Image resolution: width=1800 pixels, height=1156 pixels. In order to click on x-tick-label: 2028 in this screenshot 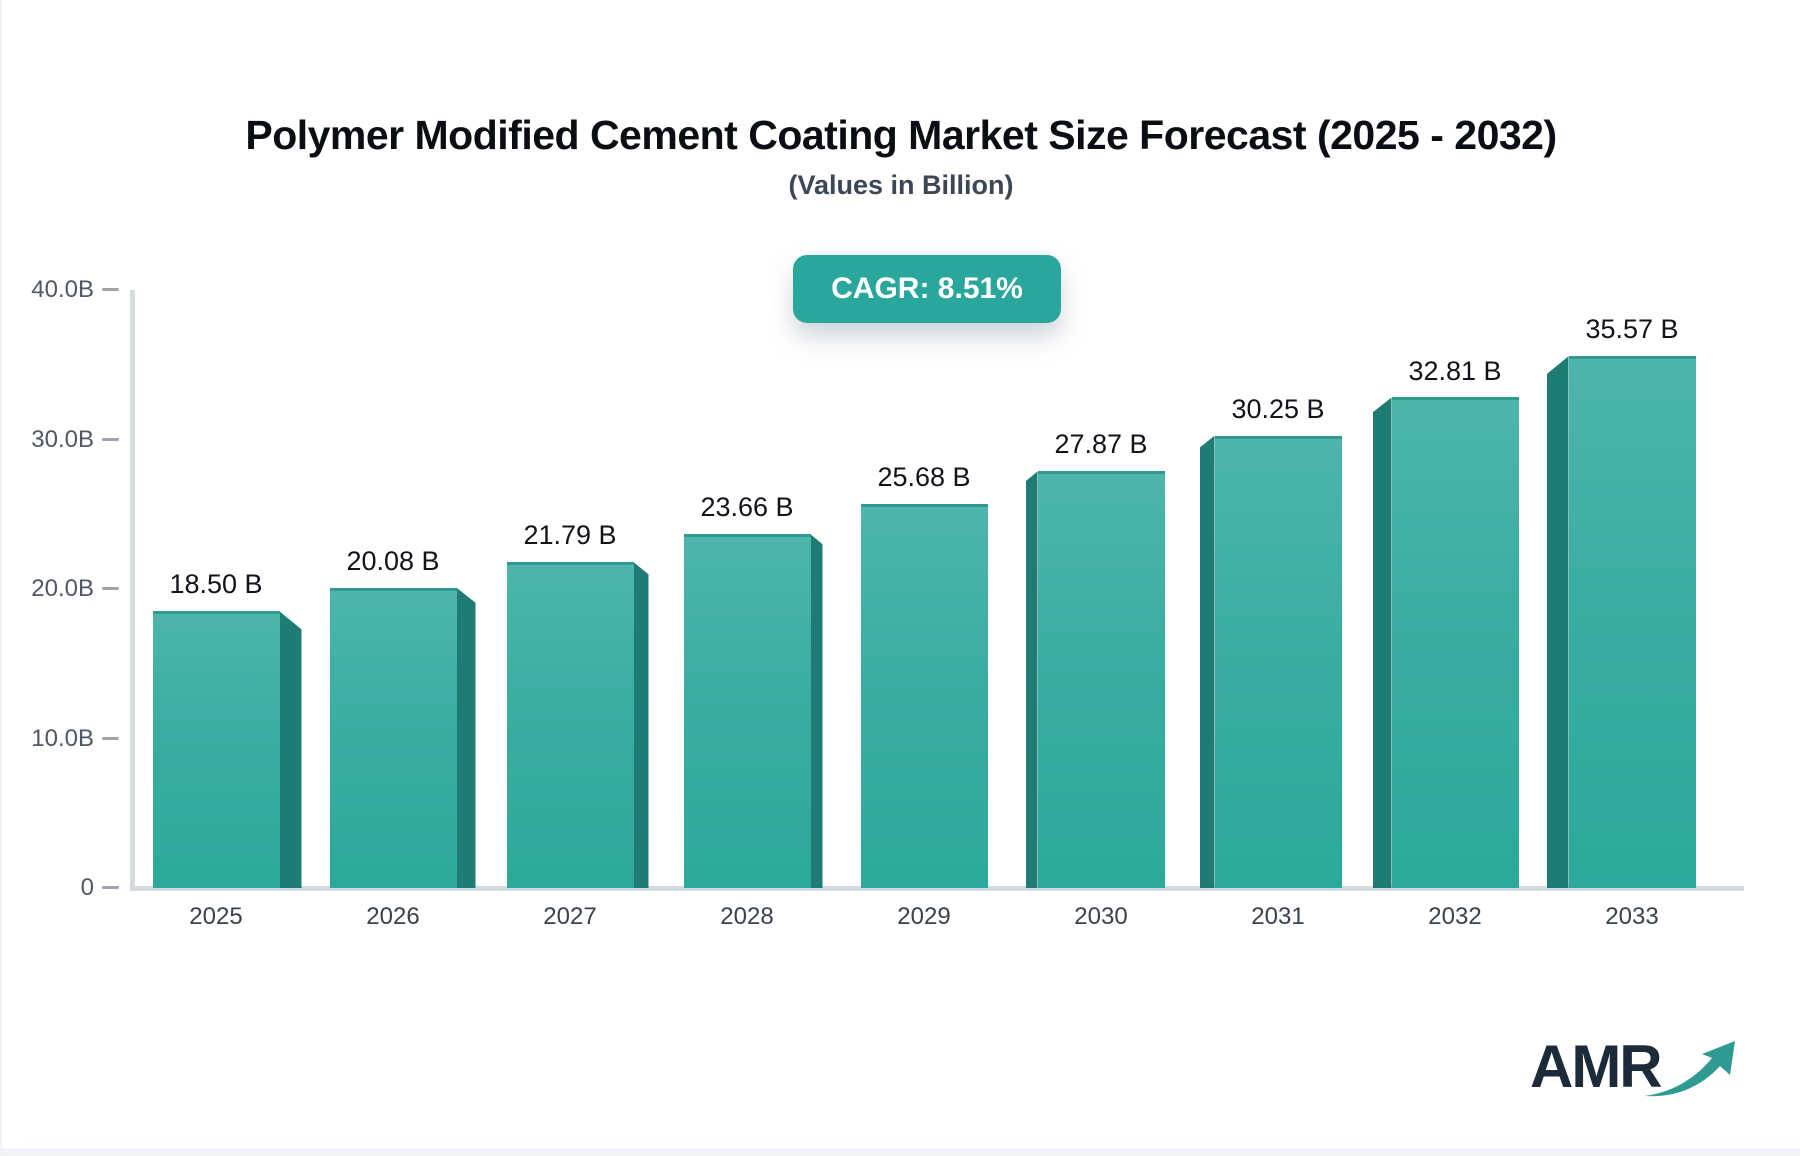, I will do `click(747, 916)`.